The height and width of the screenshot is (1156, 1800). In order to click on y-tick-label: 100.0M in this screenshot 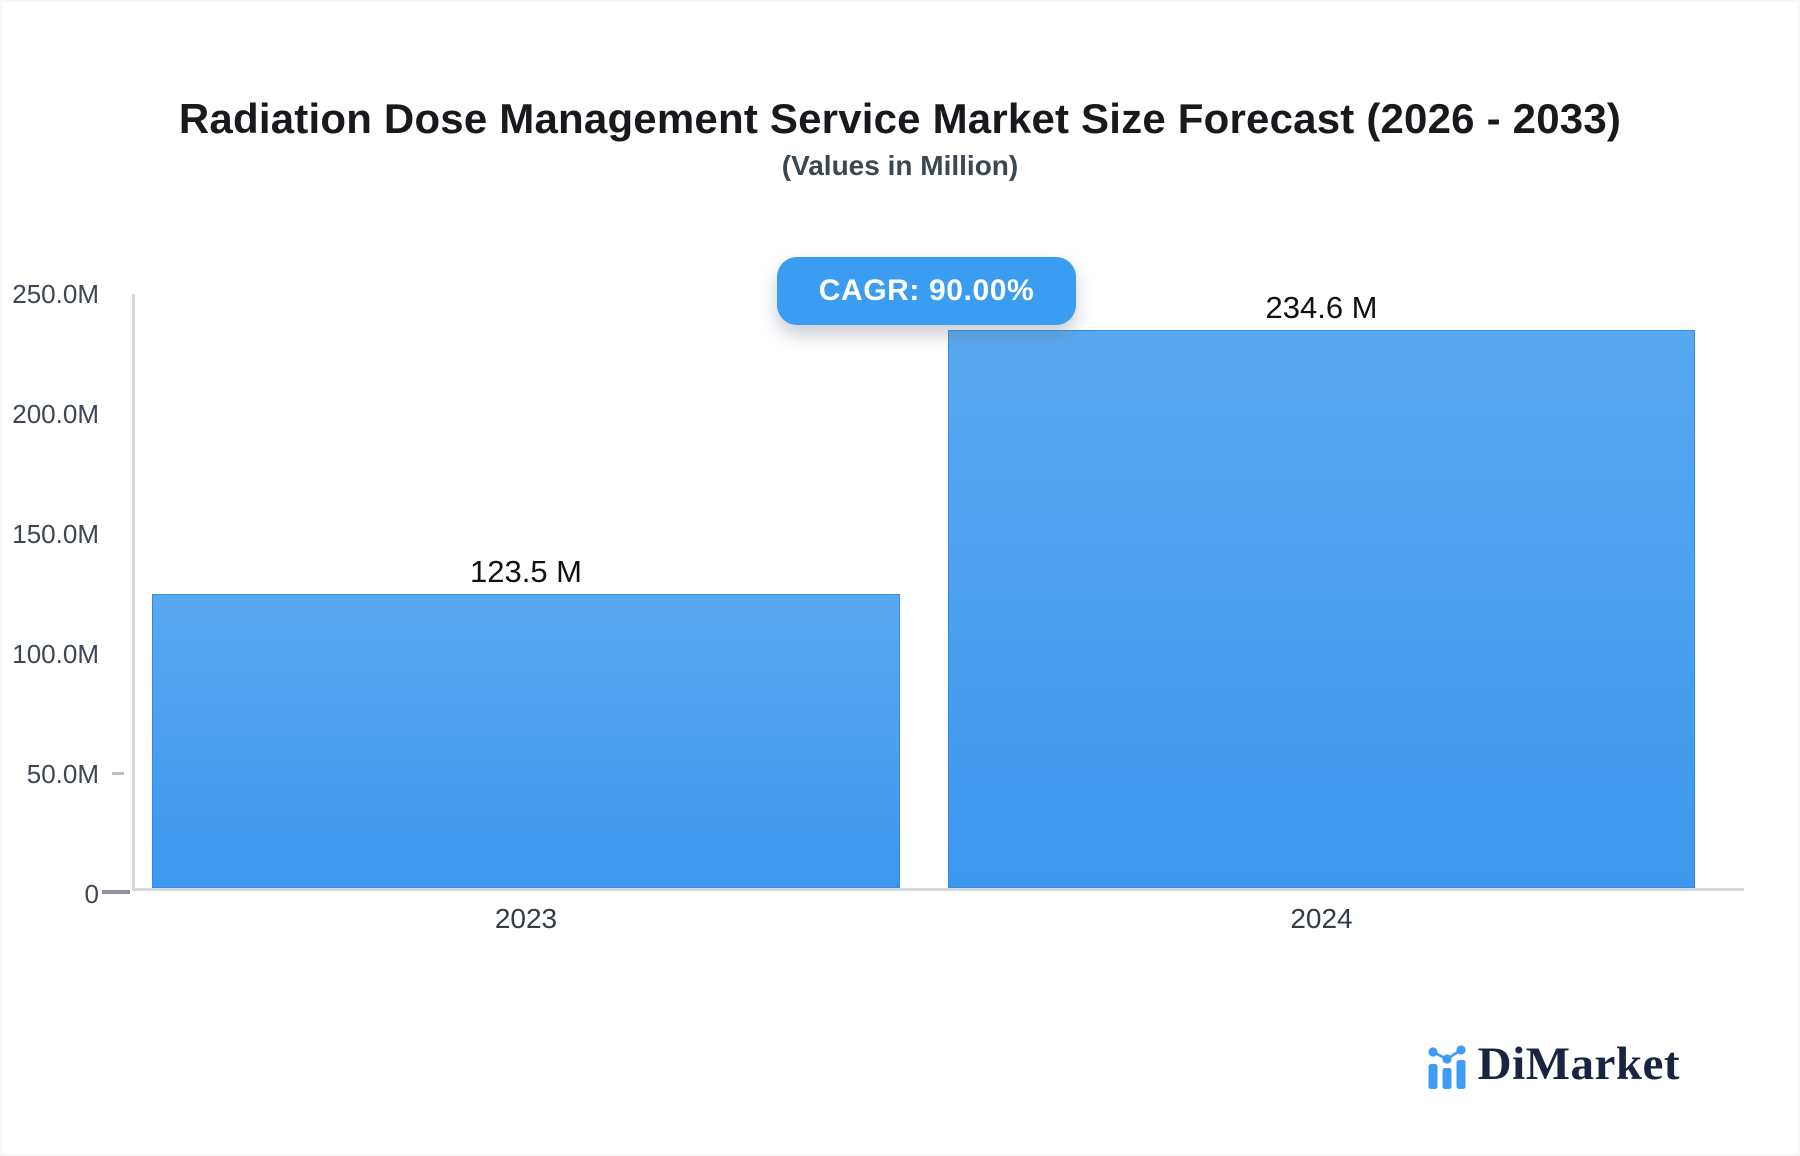, I will do `click(55, 654)`.